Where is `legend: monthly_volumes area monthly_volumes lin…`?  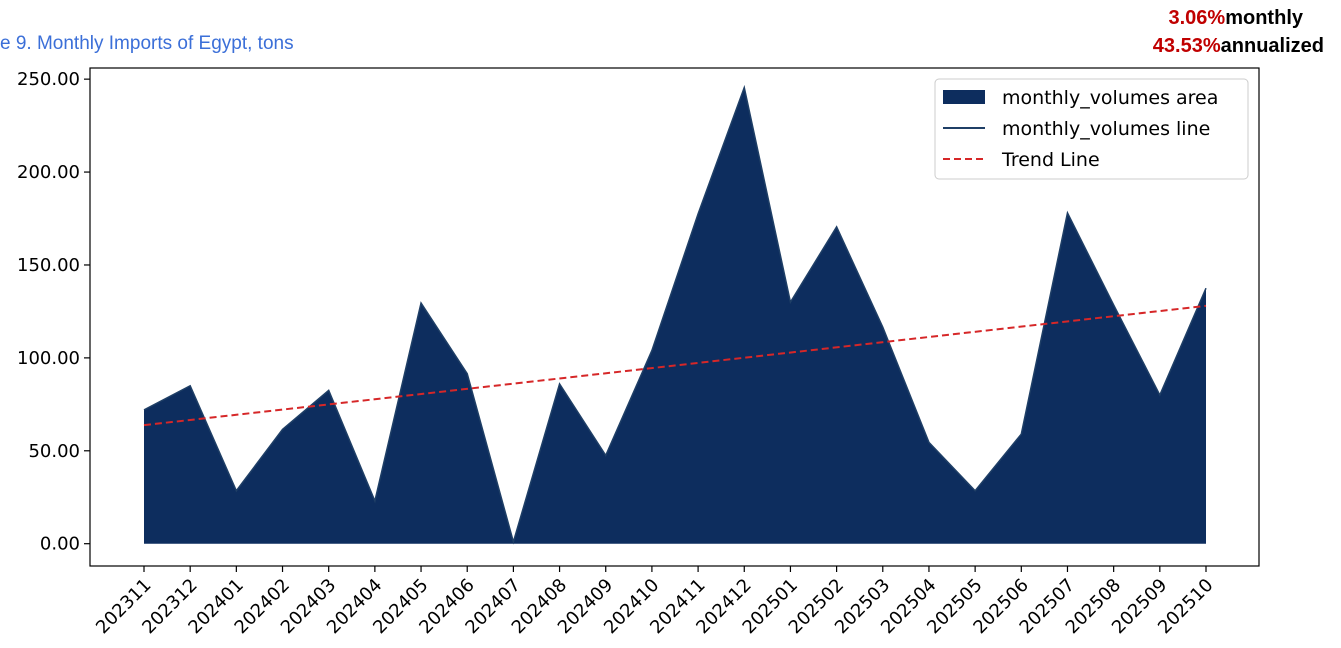 legend: monthly_volumes area monthly_volumes lin… is located at coordinates (1091, 129).